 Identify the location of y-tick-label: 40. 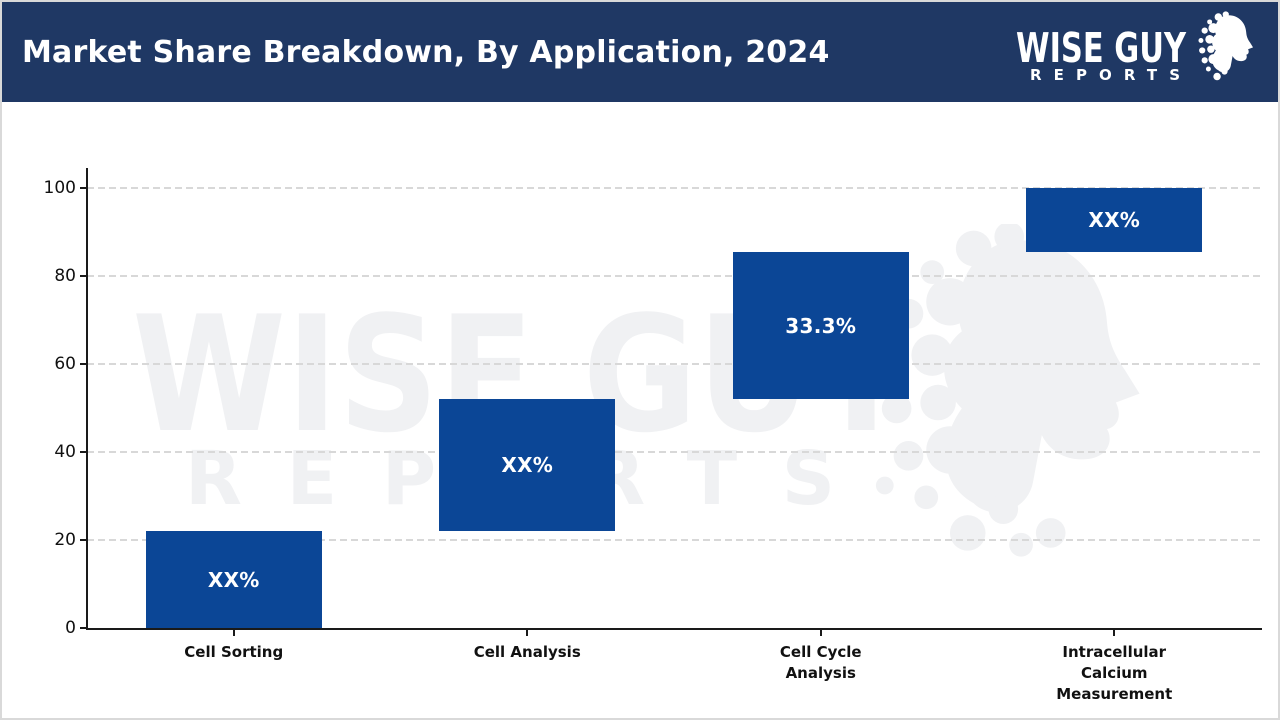
(65, 451).